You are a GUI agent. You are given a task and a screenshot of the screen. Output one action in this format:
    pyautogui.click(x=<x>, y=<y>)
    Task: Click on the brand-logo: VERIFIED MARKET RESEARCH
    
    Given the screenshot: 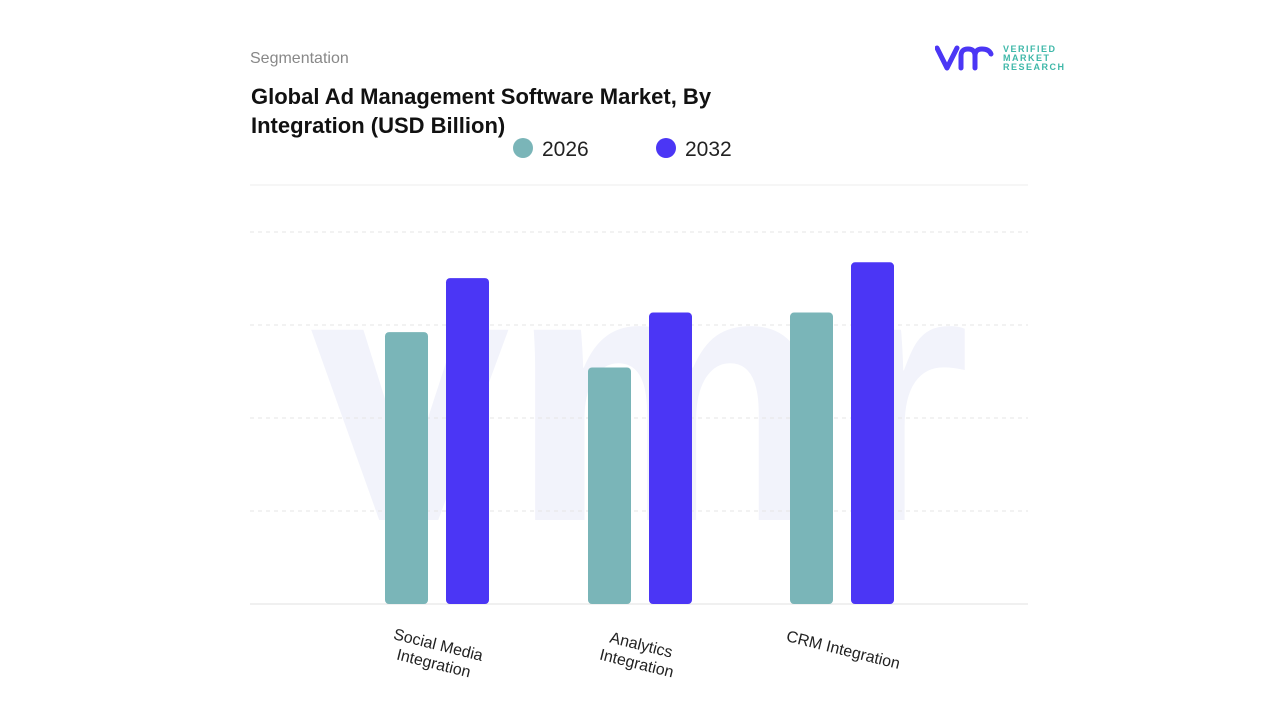 What is the action you would take?
    pyautogui.click(x=1000, y=58)
    